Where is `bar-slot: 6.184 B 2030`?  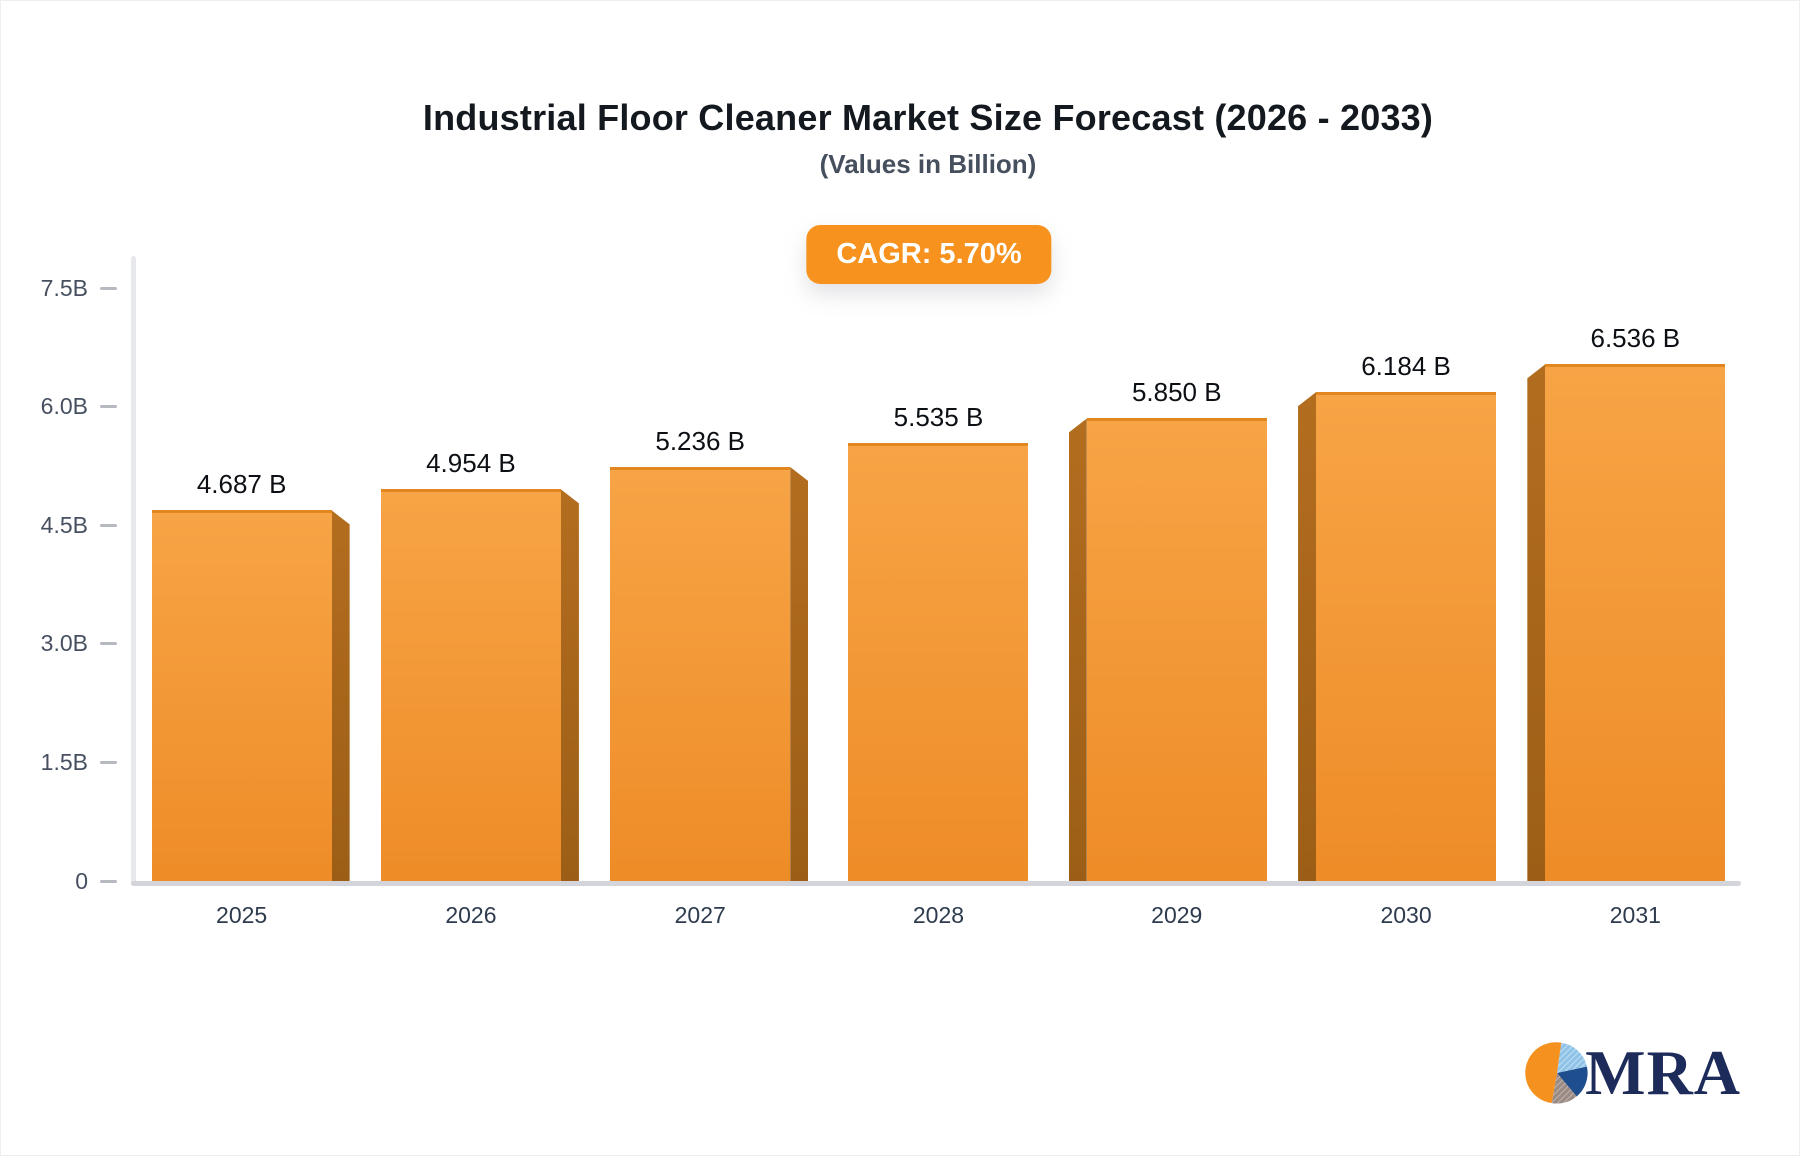 bar-slot: 6.184 B 2030 is located at coordinates (1396, 592).